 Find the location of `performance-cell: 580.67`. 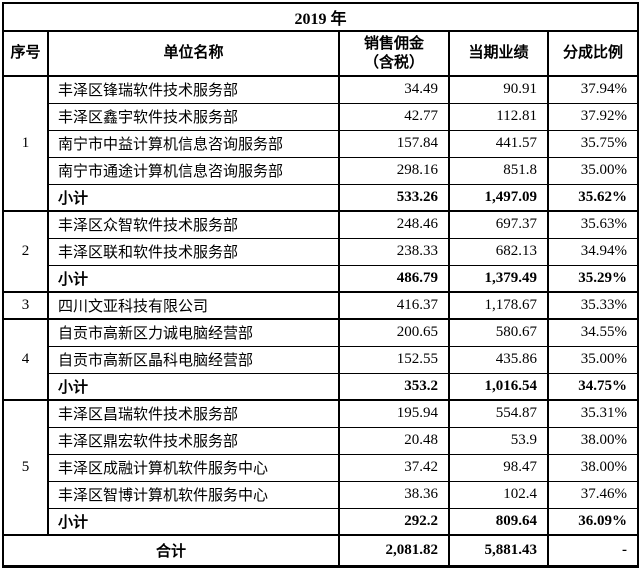

performance-cell: 580.67 is located at coordinates (498, 332).